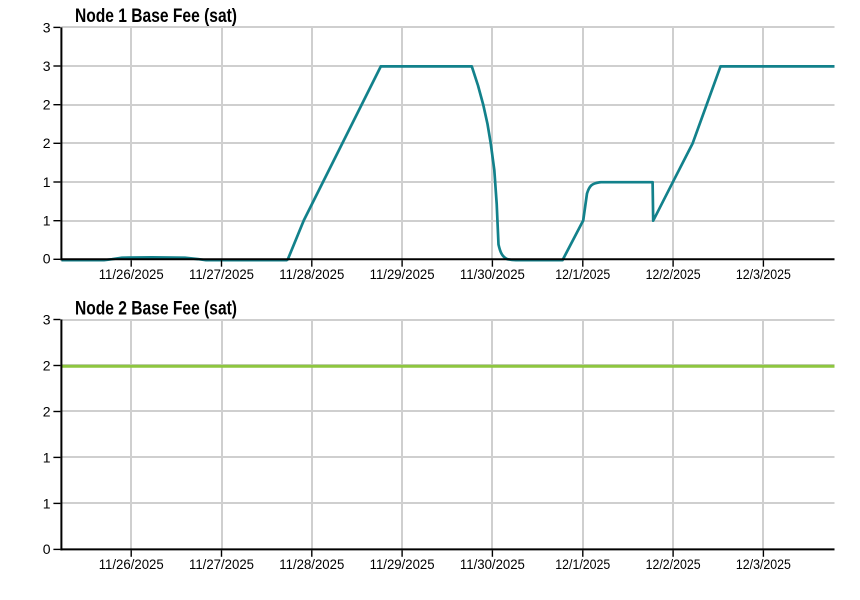 The width and height of the screenshot is (860, 600). I want to click on svg-text: Node 1 Base Fee (sat), so click(156, 16).